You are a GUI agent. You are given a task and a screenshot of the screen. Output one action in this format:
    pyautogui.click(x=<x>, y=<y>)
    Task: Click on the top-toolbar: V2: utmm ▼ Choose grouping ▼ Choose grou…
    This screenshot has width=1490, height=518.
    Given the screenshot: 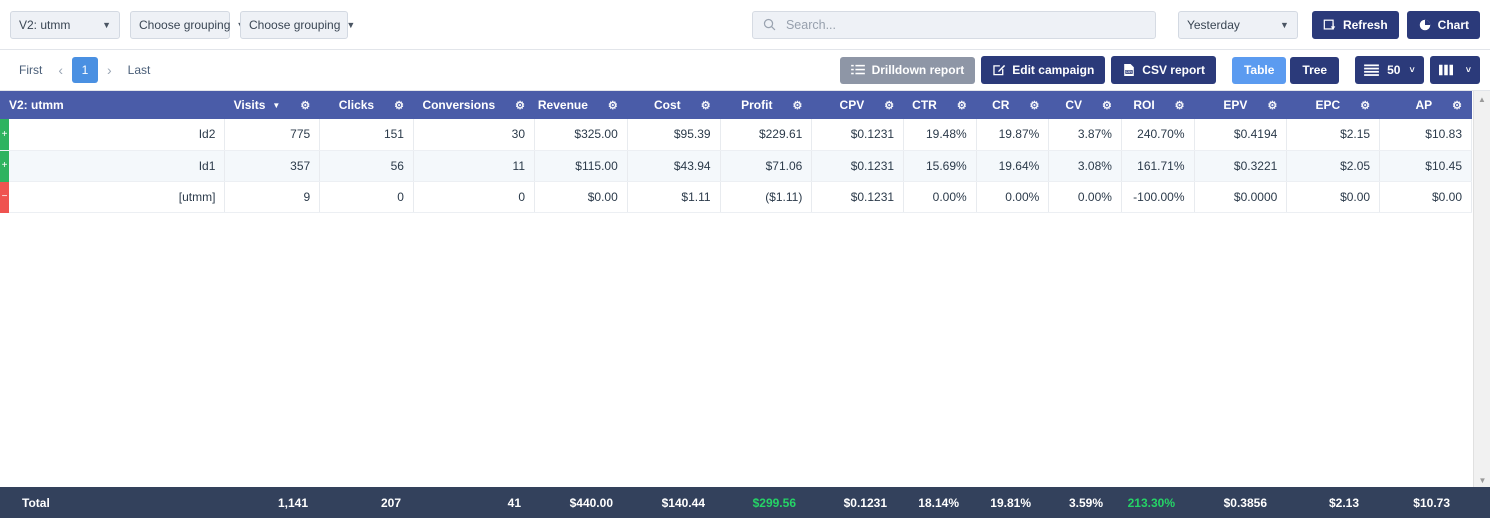 What is the action you would take?
    pyautogui.click(x=745, y=25)
    